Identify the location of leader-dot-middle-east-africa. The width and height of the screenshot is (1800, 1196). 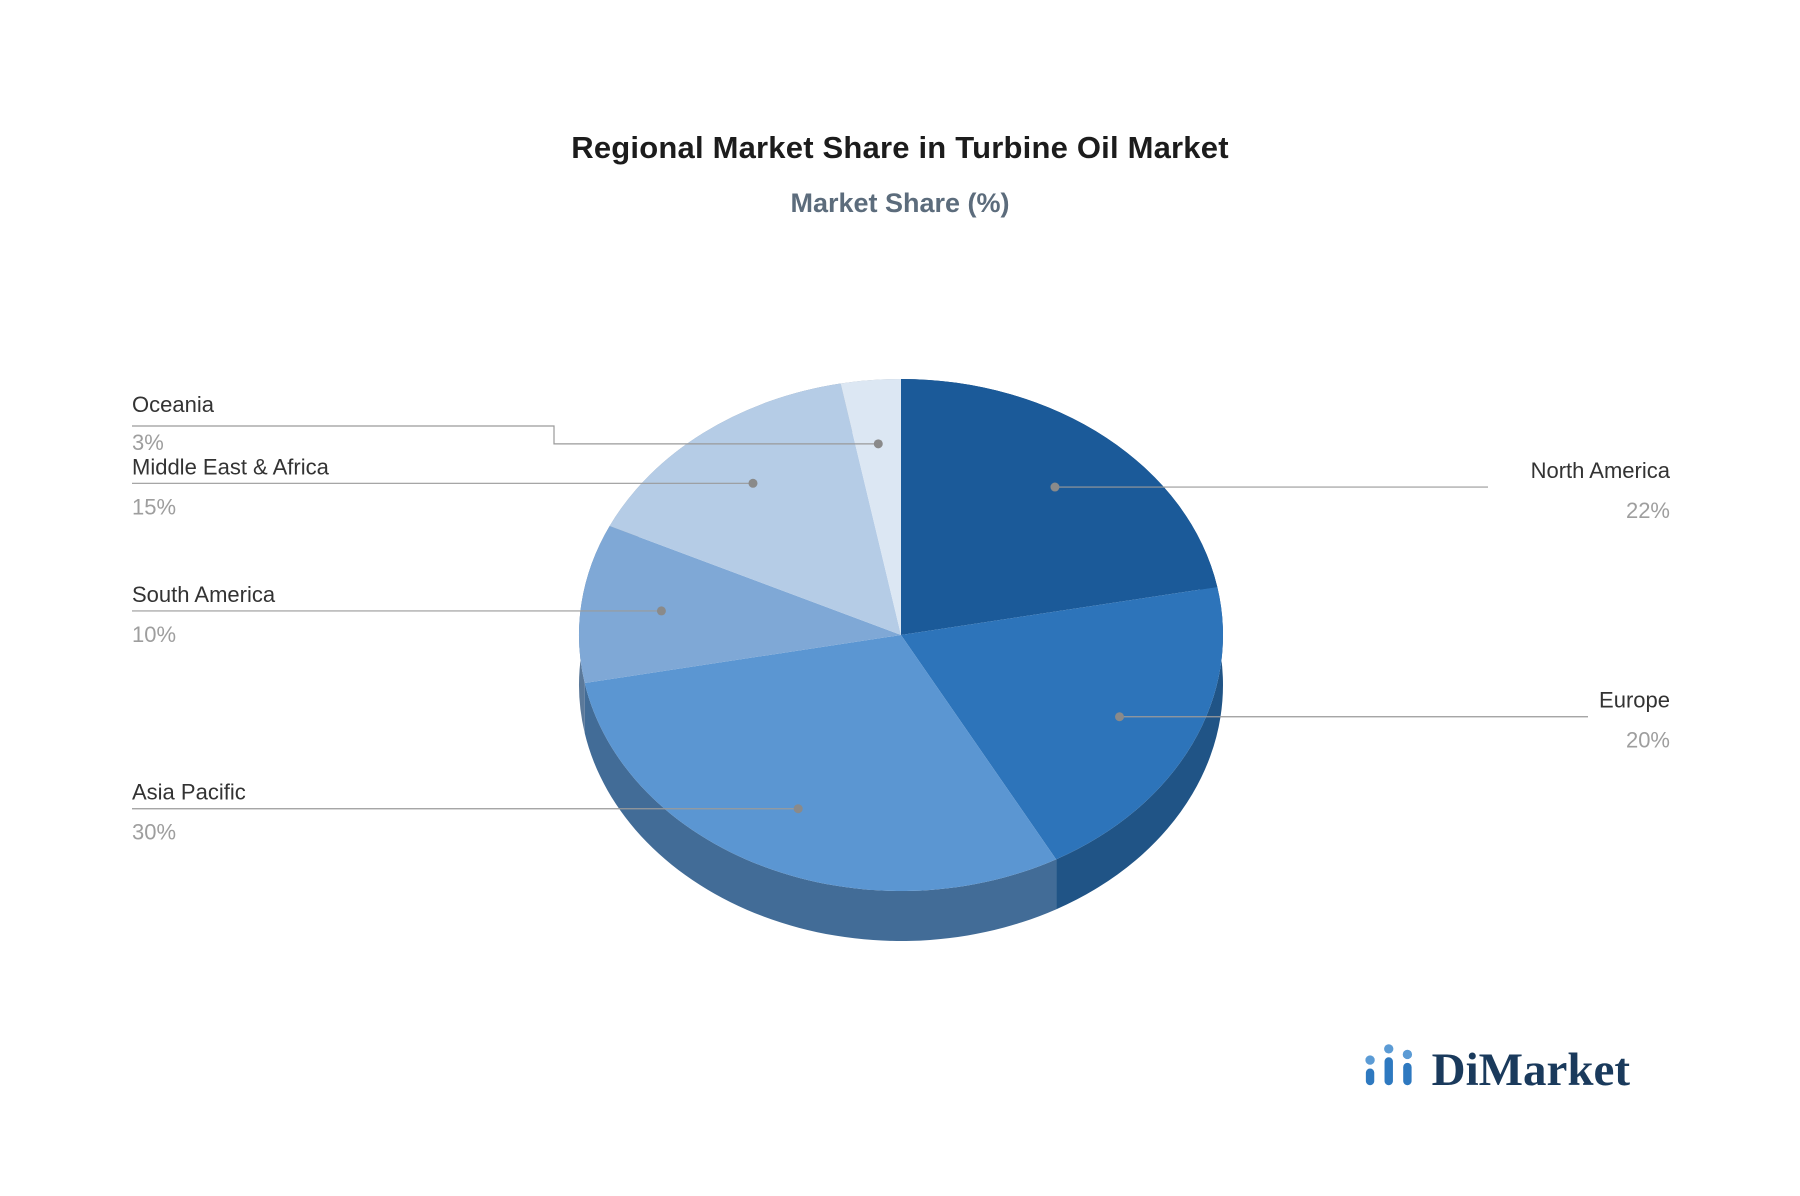
(753, 483).